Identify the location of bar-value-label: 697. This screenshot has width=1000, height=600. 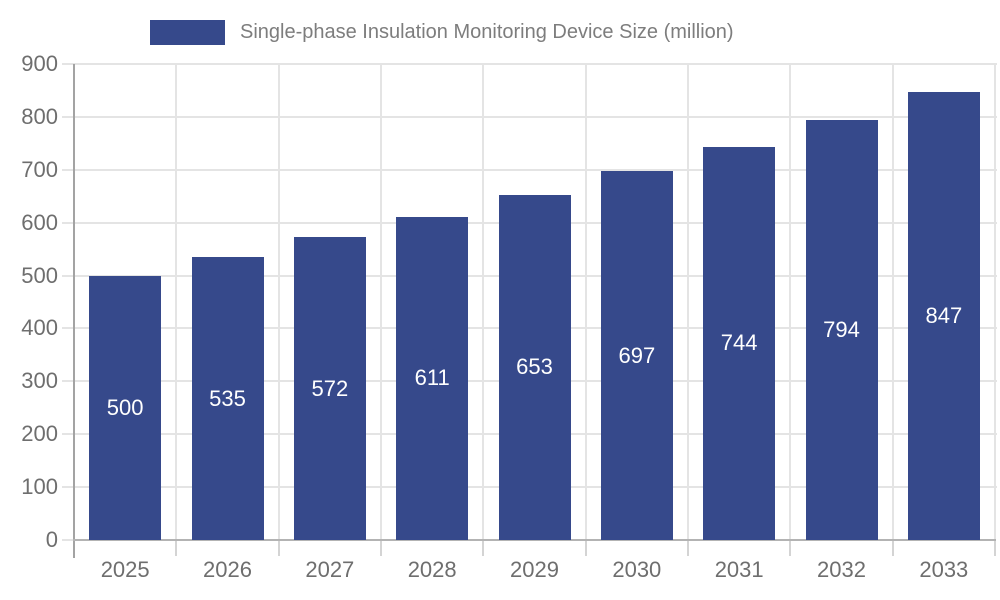
(637, 355).